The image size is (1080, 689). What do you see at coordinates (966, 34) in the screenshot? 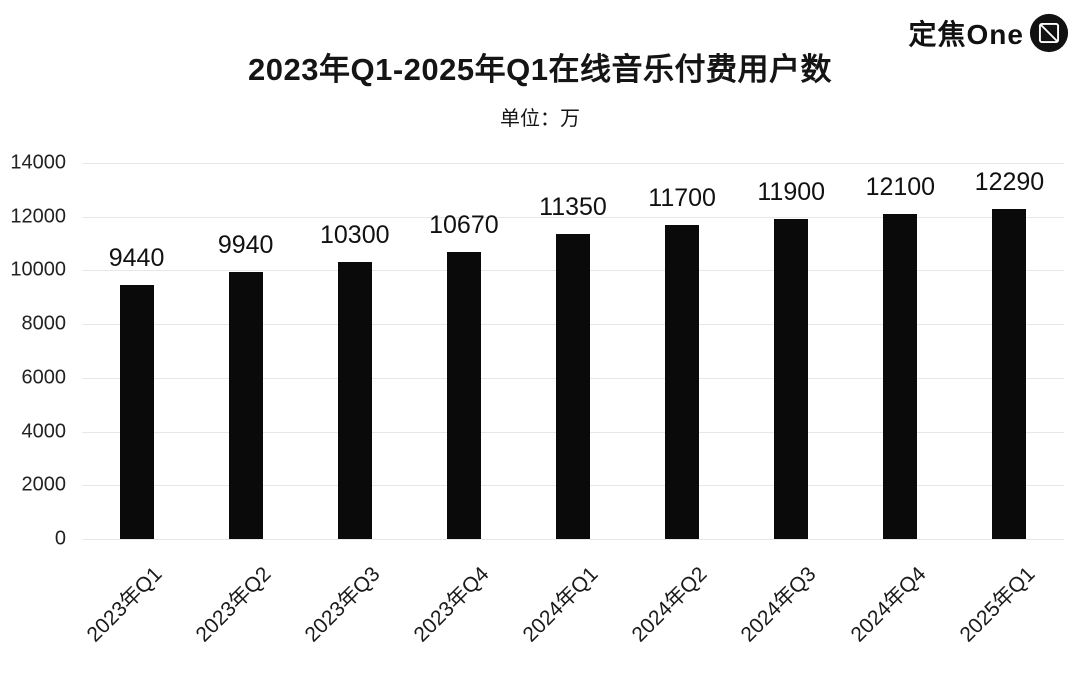
I see `brand-logo-text: 定焦One` at bounding box center [966, 34].